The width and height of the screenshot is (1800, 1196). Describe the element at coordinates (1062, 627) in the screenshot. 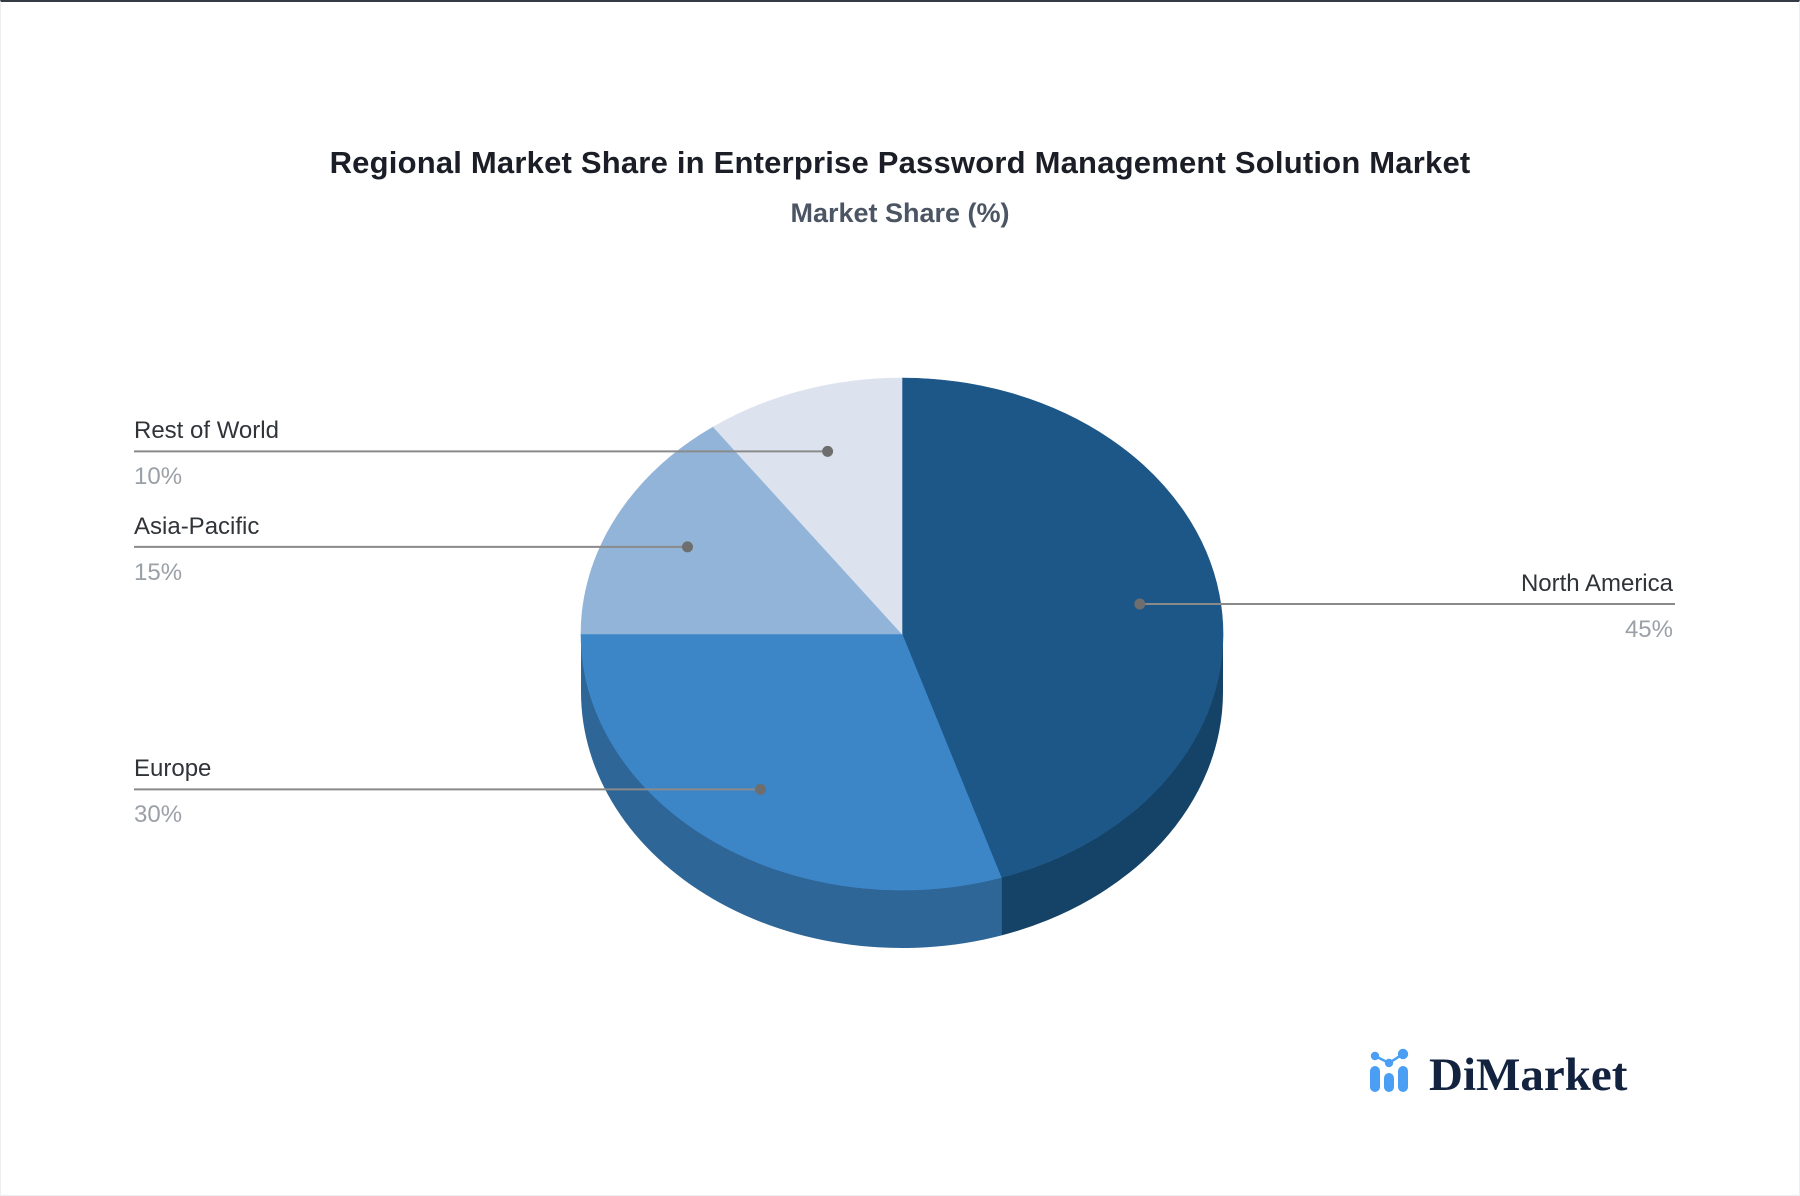

I see `pie-slice-north-america` at that location.